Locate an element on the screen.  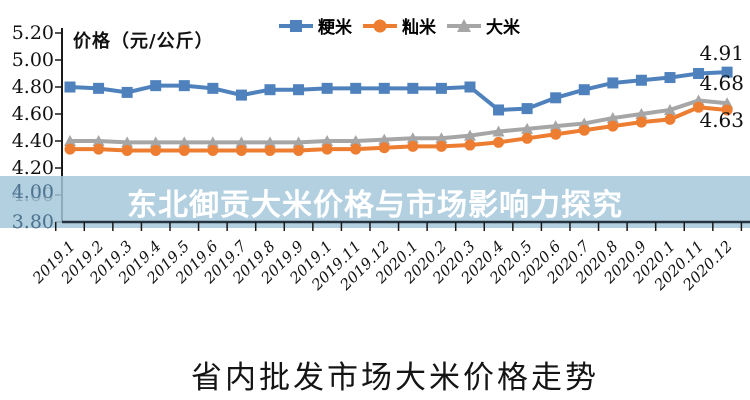
y-axis-tick-label: 4.40 is located at coordinates (33, 141).